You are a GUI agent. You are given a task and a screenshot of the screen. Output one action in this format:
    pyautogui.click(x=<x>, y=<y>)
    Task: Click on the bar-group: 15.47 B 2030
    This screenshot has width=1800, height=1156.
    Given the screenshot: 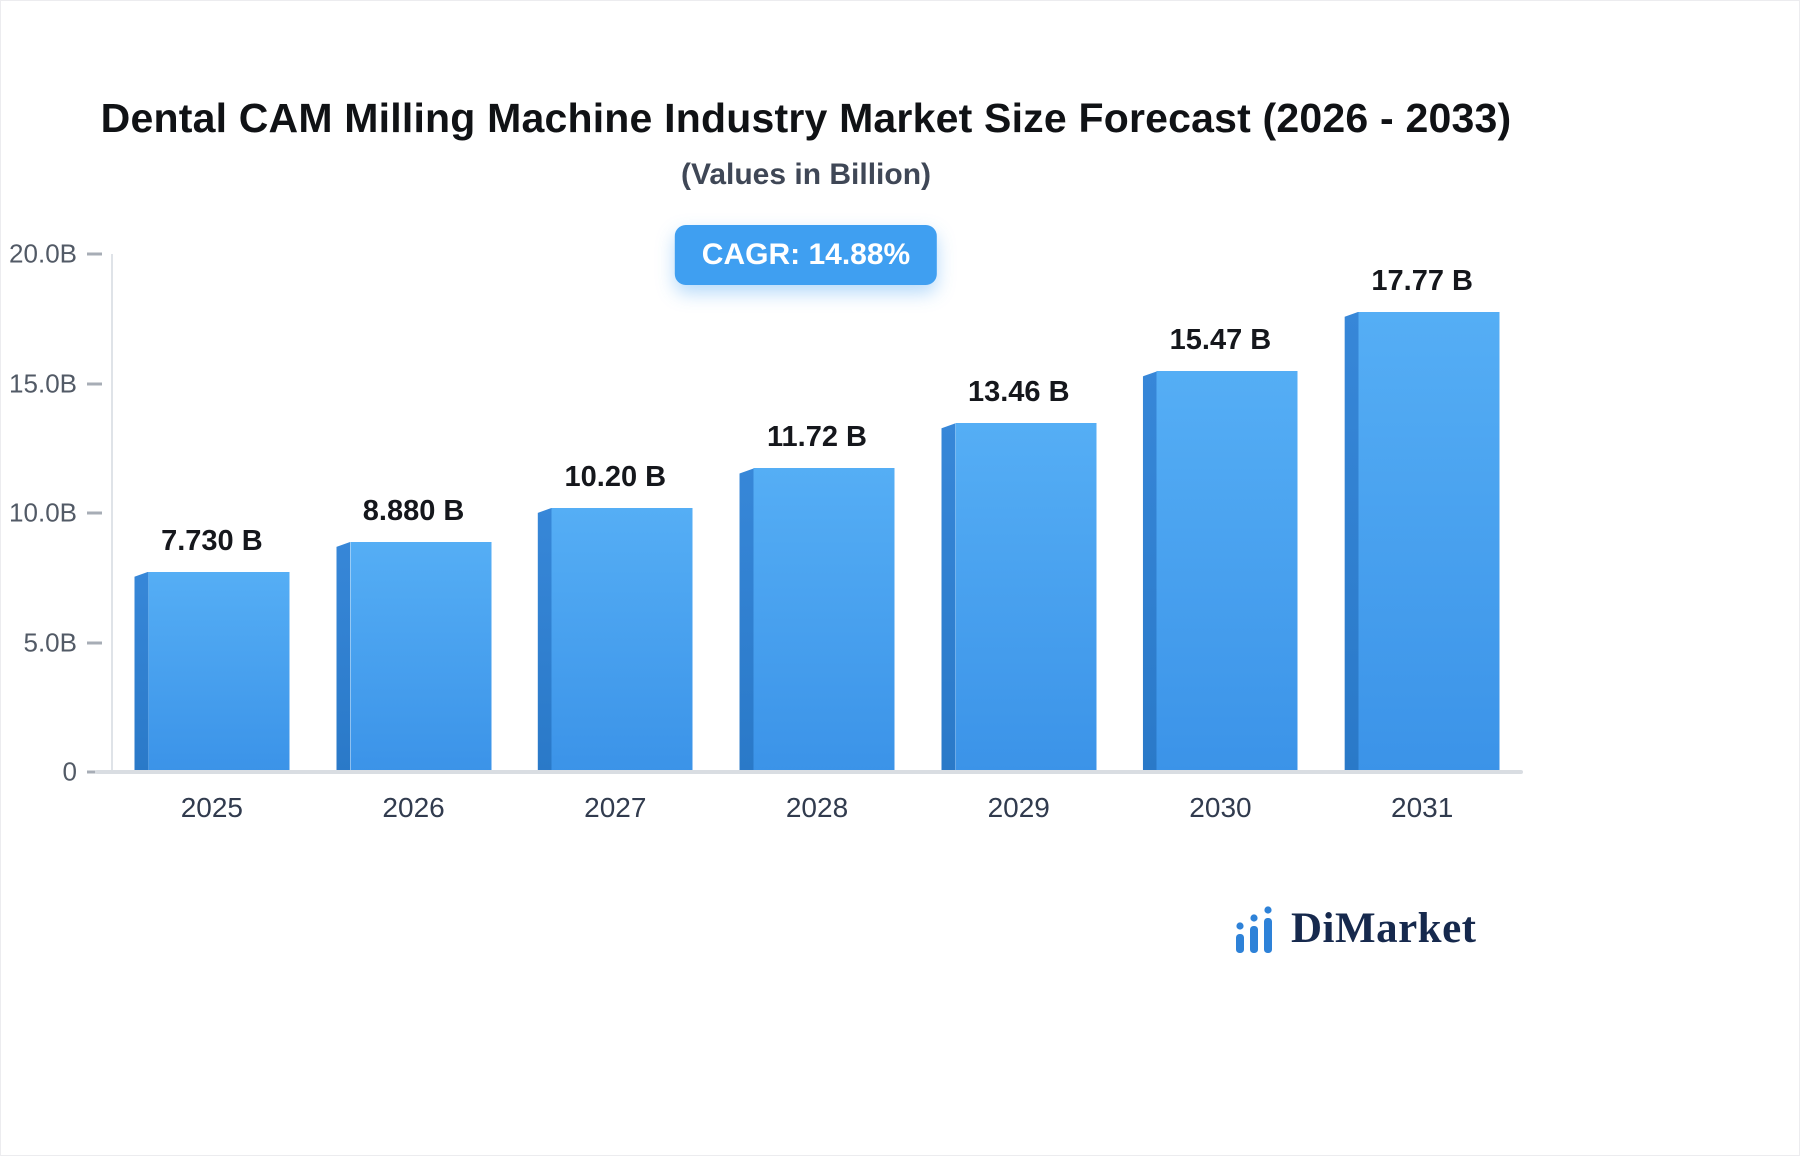 What is the action you would take?
    pyautogui.click(x=1221, y=538)
    